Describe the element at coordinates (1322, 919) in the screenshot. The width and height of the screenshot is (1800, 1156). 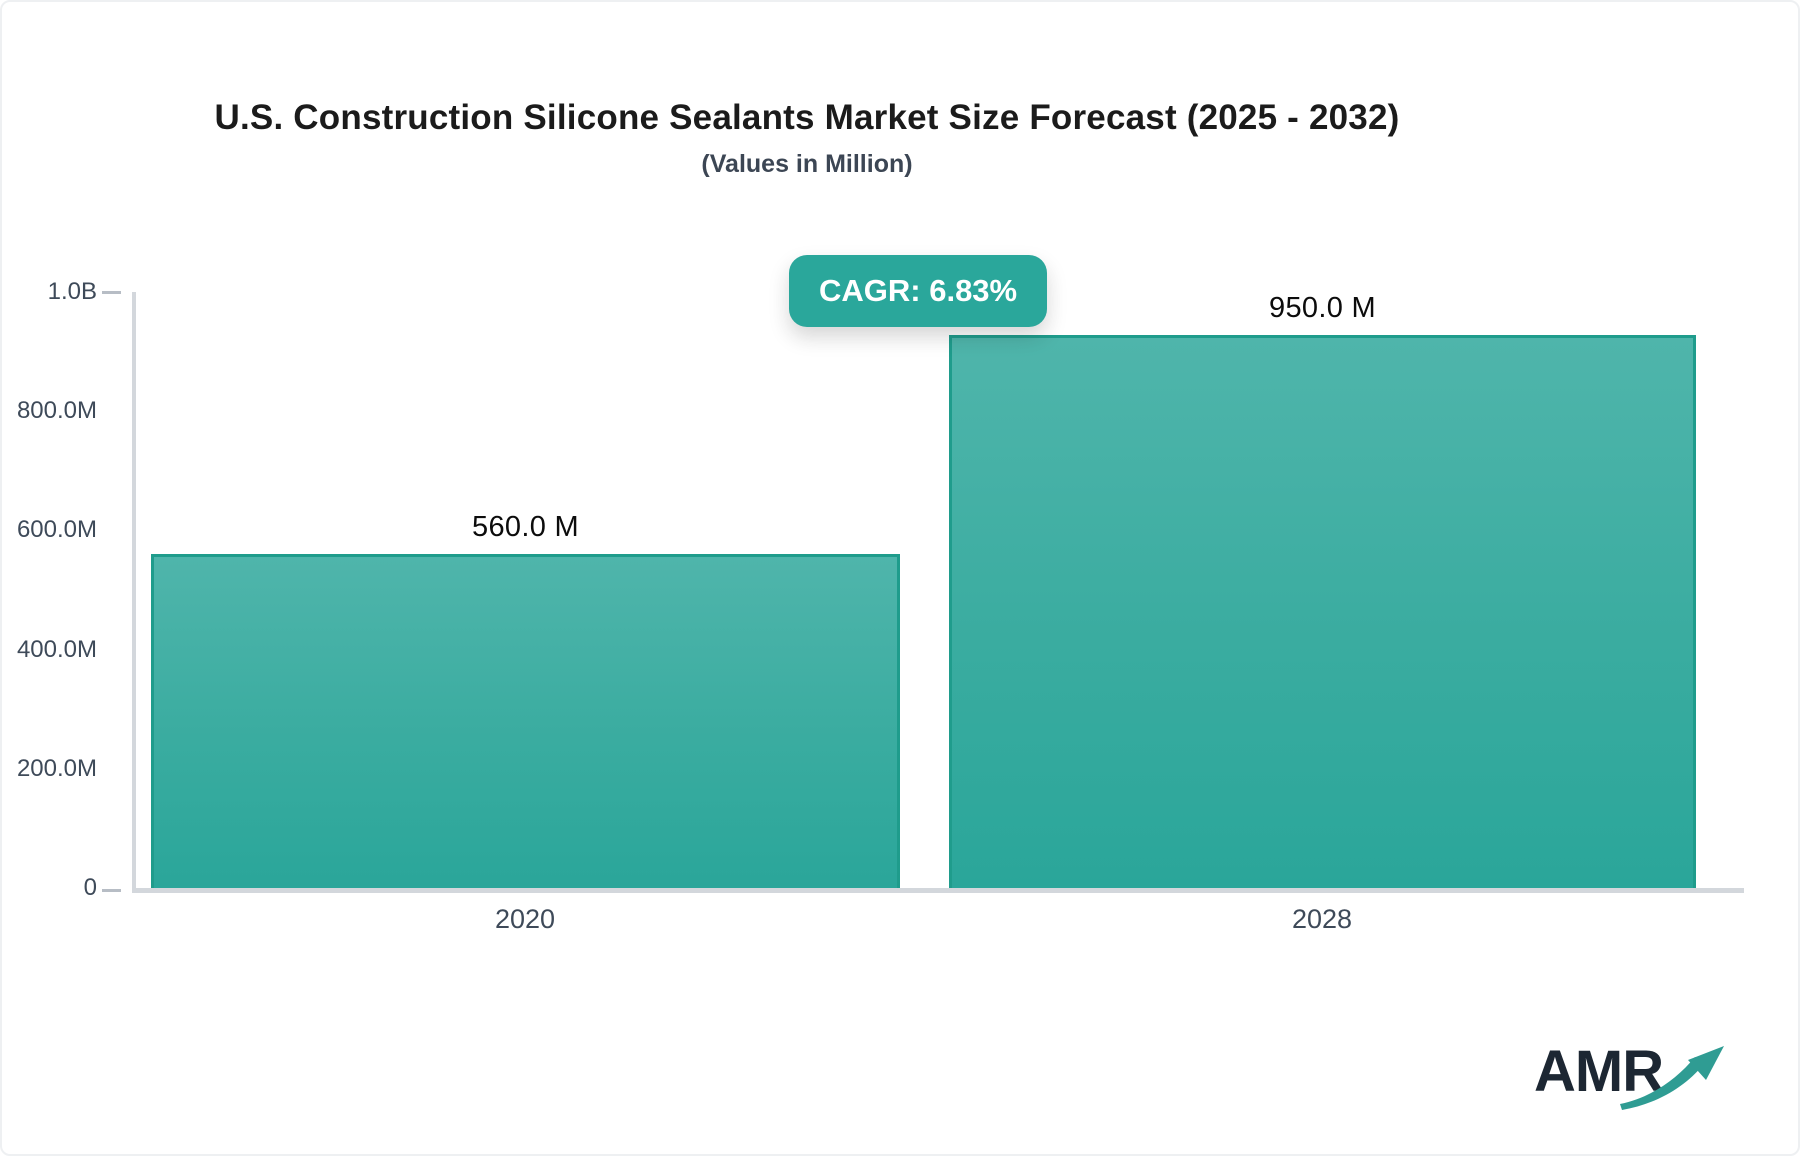
I see `x-tick-label-2028: 2028` at that location.